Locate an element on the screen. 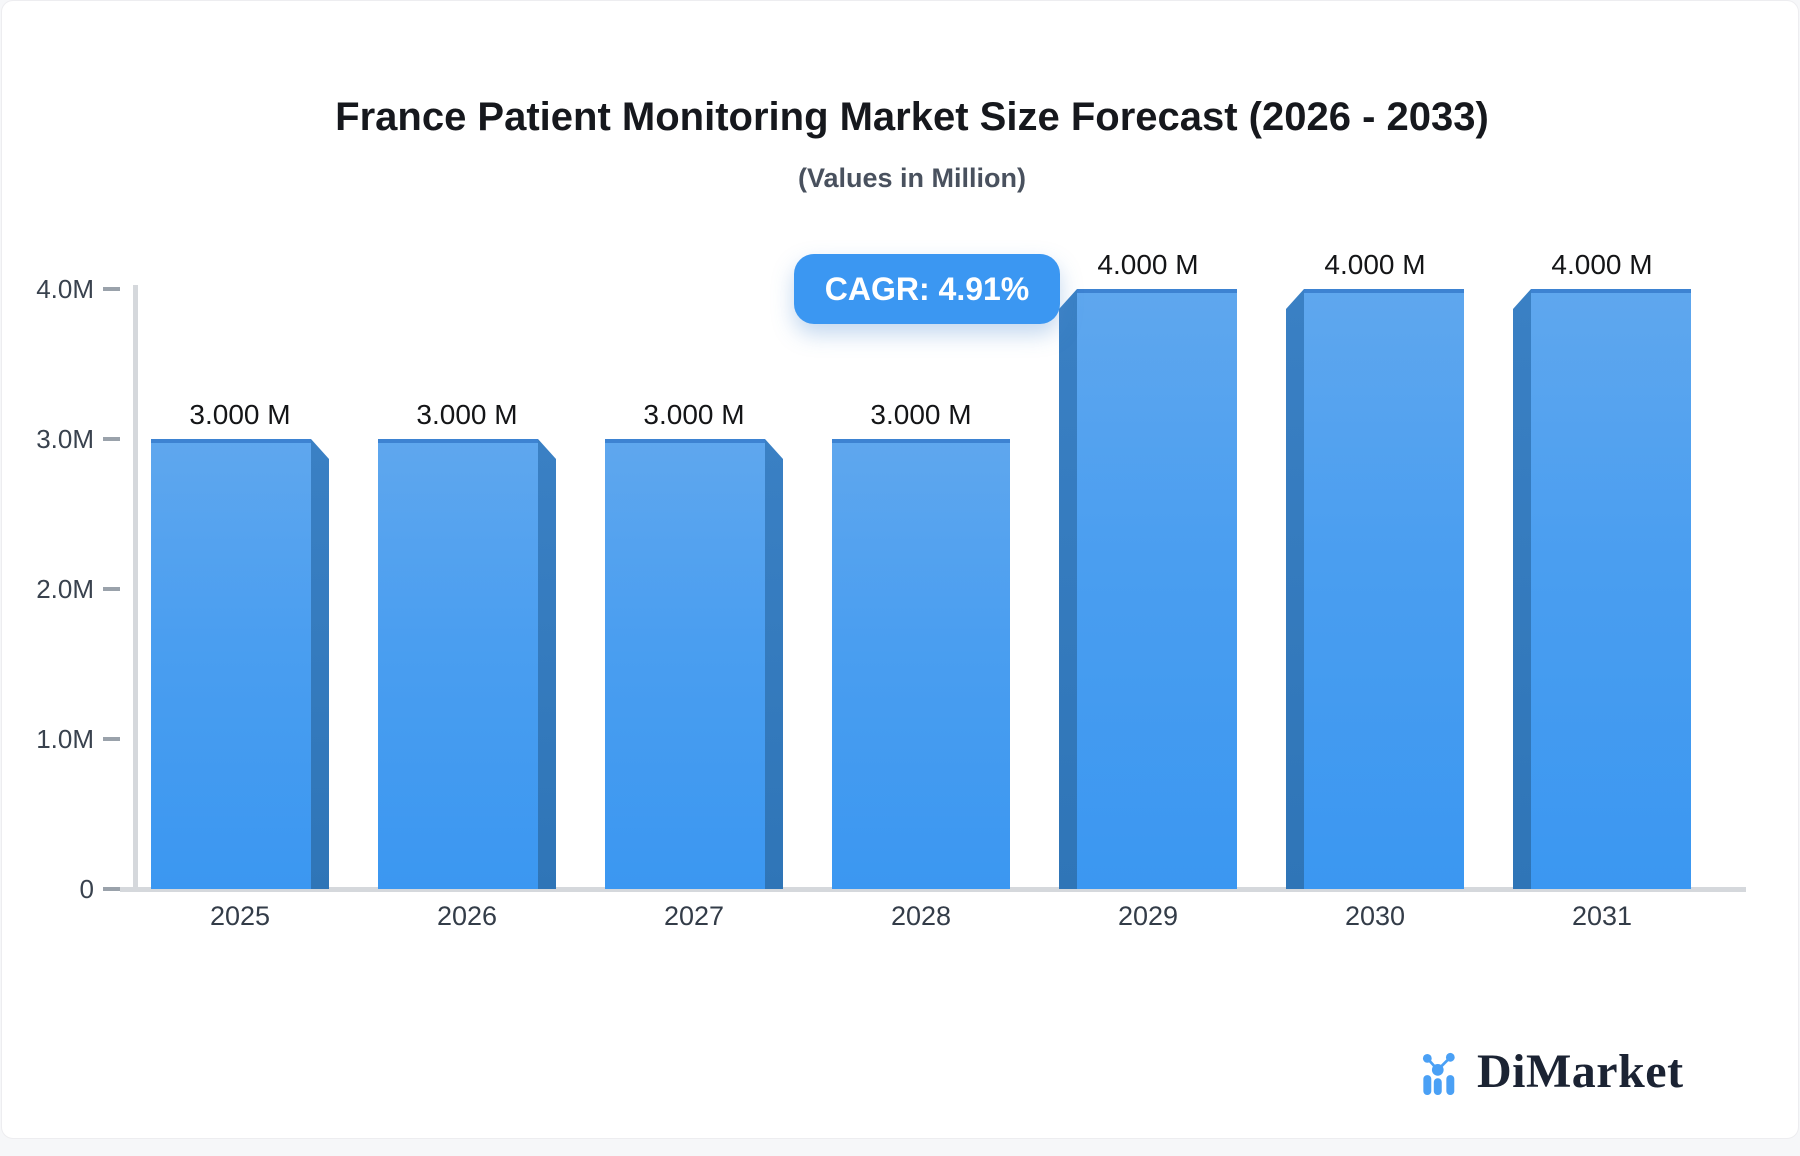 The width and height of the screenshot is (1800, 1156). bar-group-2029: 4.000 M is located at coordinates (1148, 569).